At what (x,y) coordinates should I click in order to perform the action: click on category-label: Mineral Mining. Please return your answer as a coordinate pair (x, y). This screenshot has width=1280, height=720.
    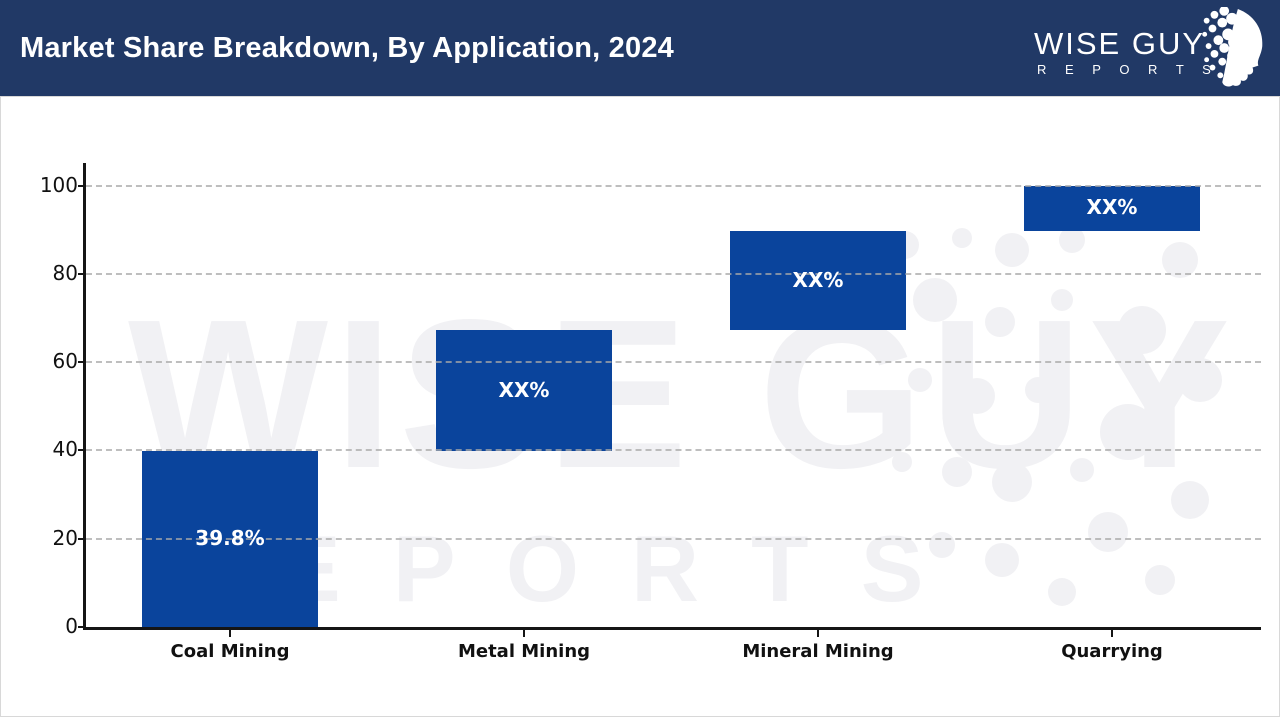
    Looking at the image, I should click on (818, 651).